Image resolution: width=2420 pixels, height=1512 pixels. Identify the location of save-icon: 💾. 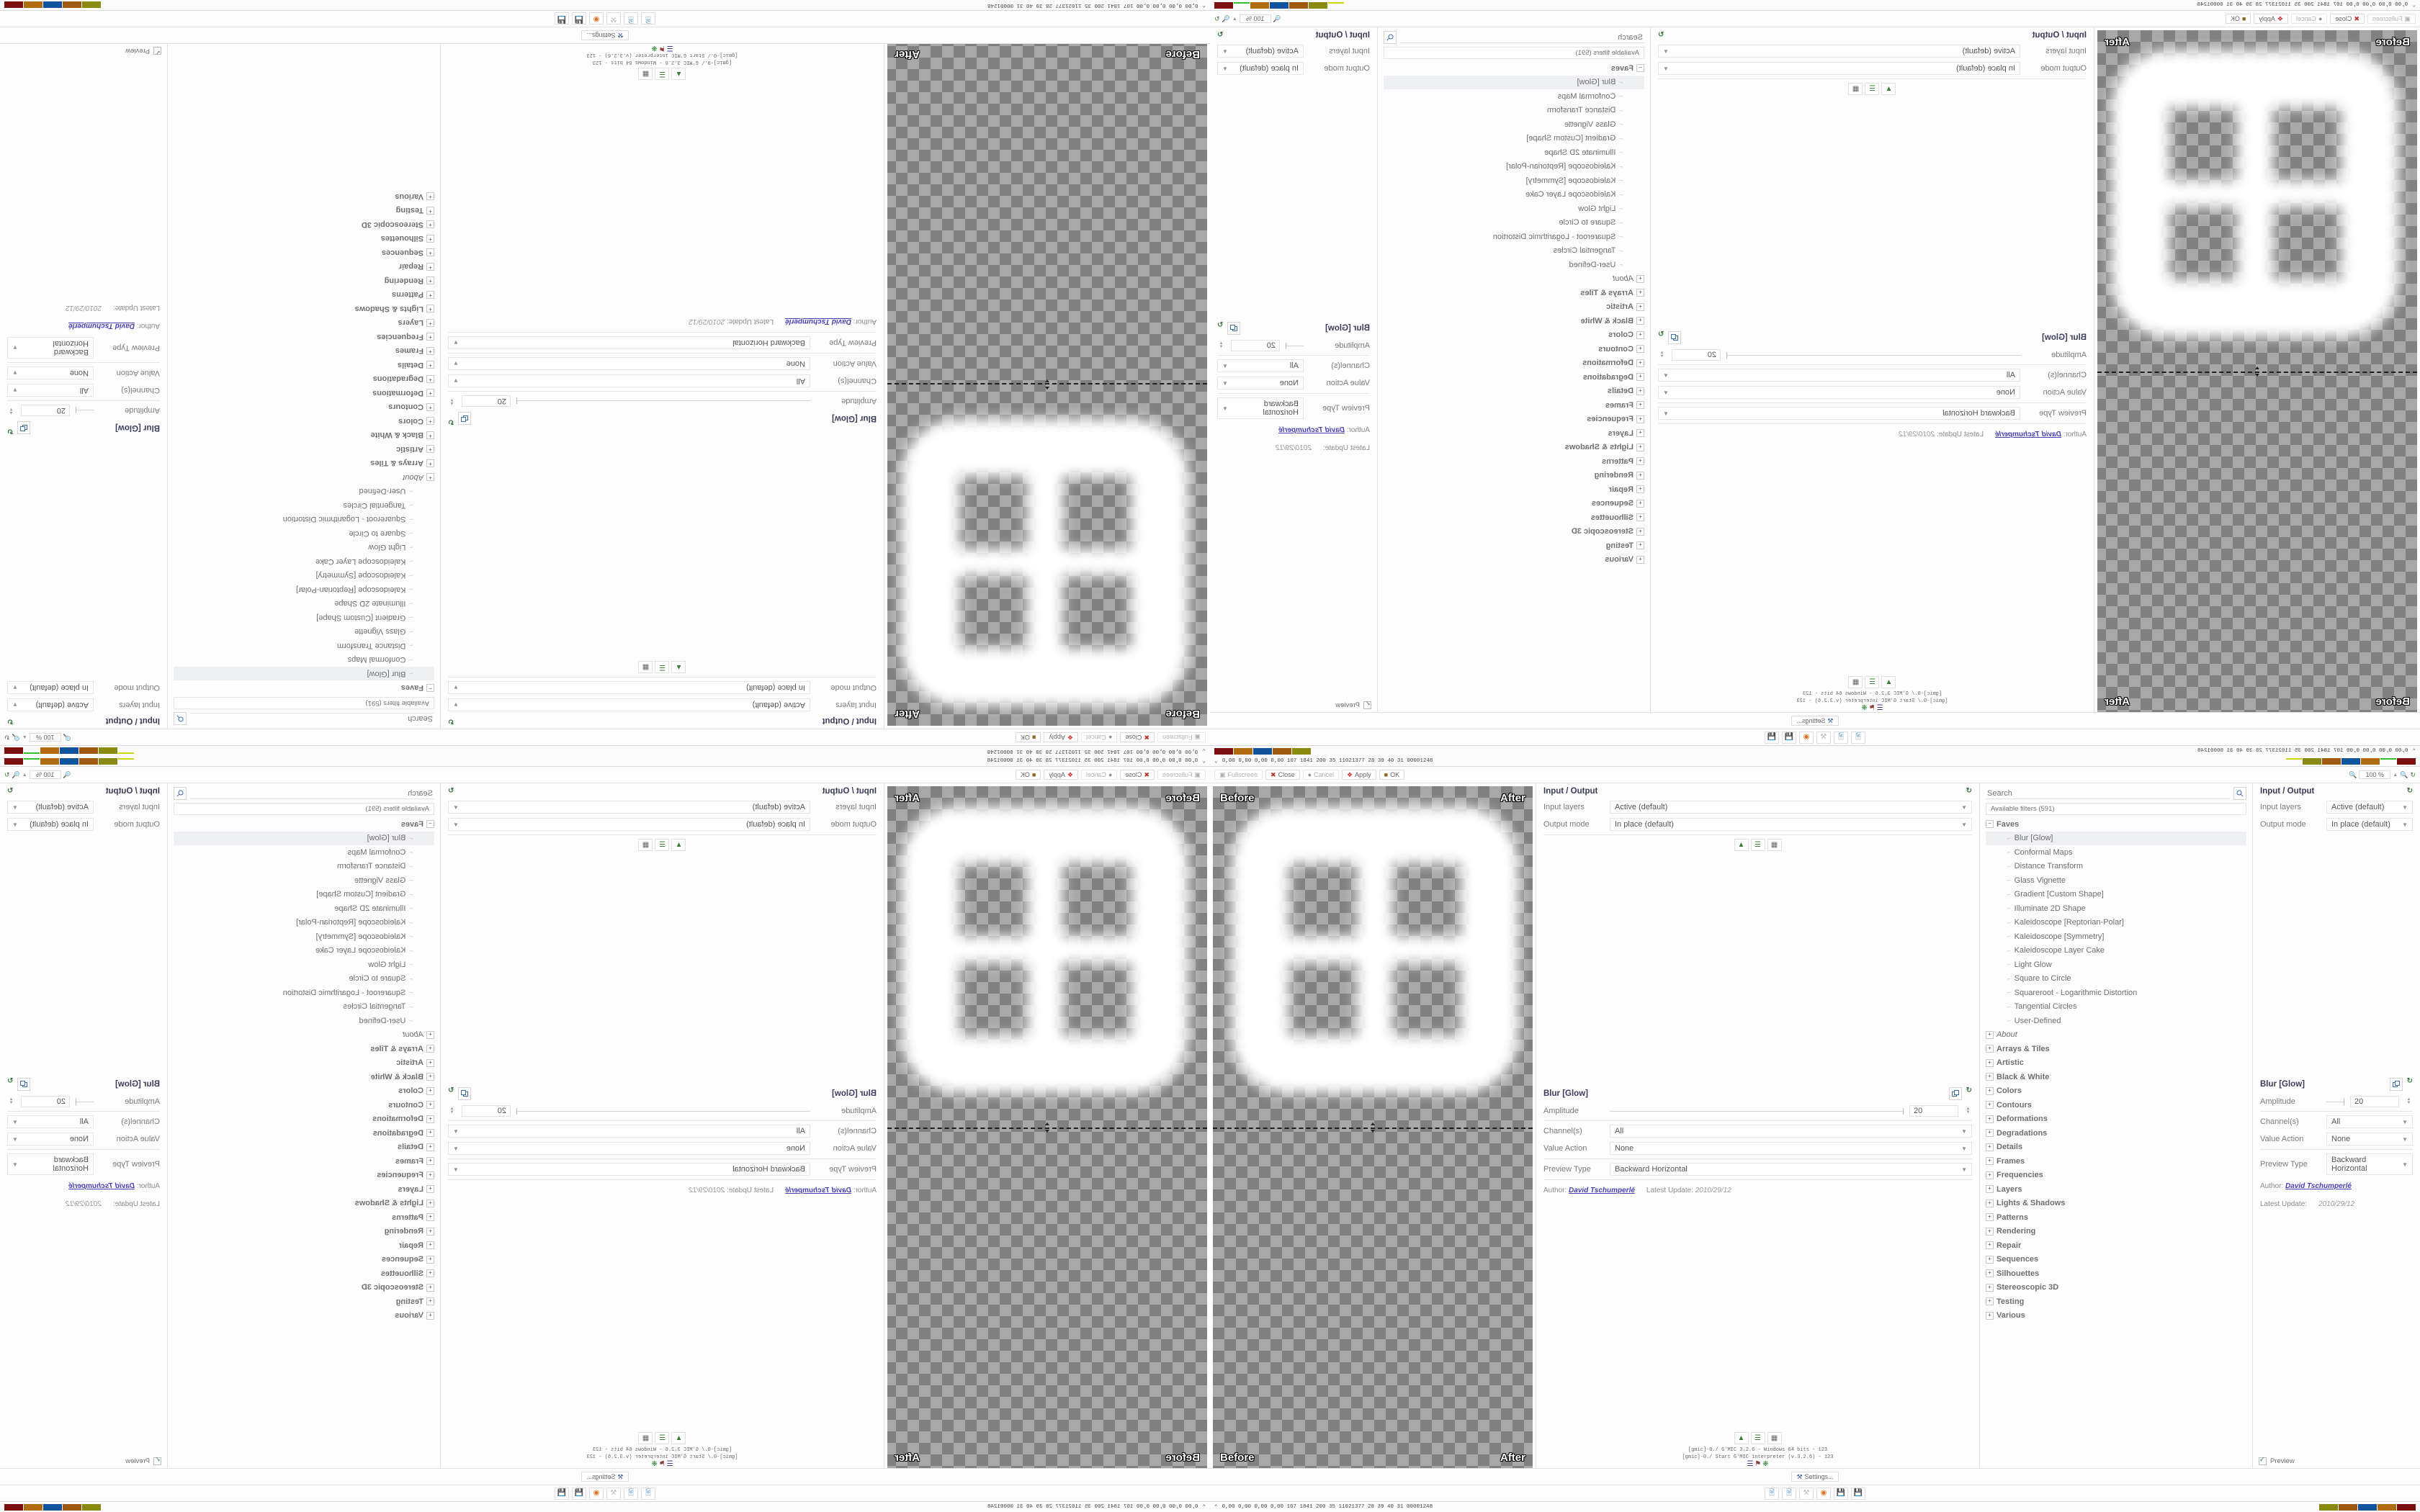
(1841, 1493).